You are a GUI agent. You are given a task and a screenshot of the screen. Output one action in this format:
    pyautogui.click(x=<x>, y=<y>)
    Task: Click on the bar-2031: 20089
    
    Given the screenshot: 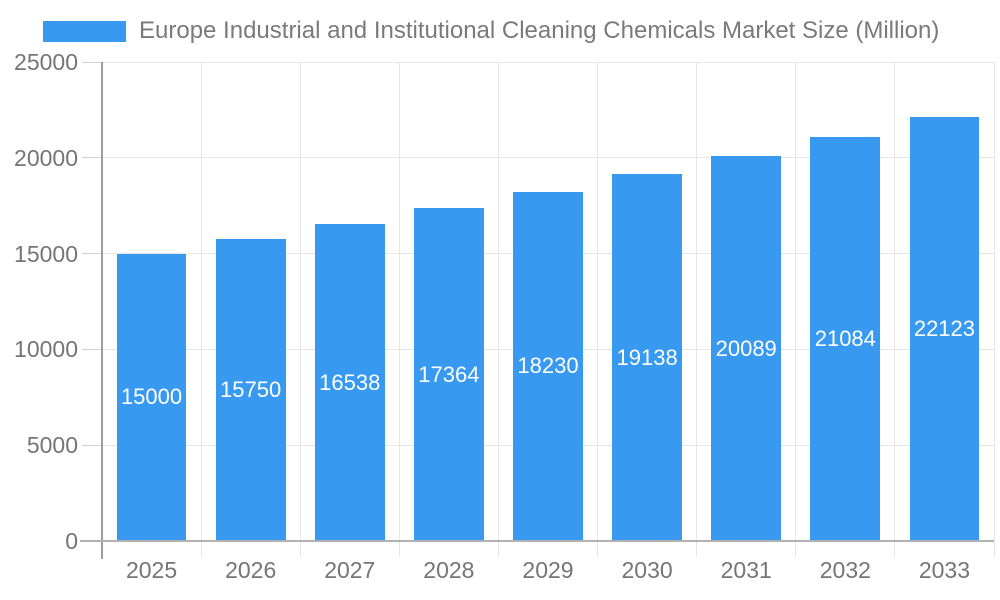 What is the action you would take?
    pyautogui.click(x=746, y=348)
    